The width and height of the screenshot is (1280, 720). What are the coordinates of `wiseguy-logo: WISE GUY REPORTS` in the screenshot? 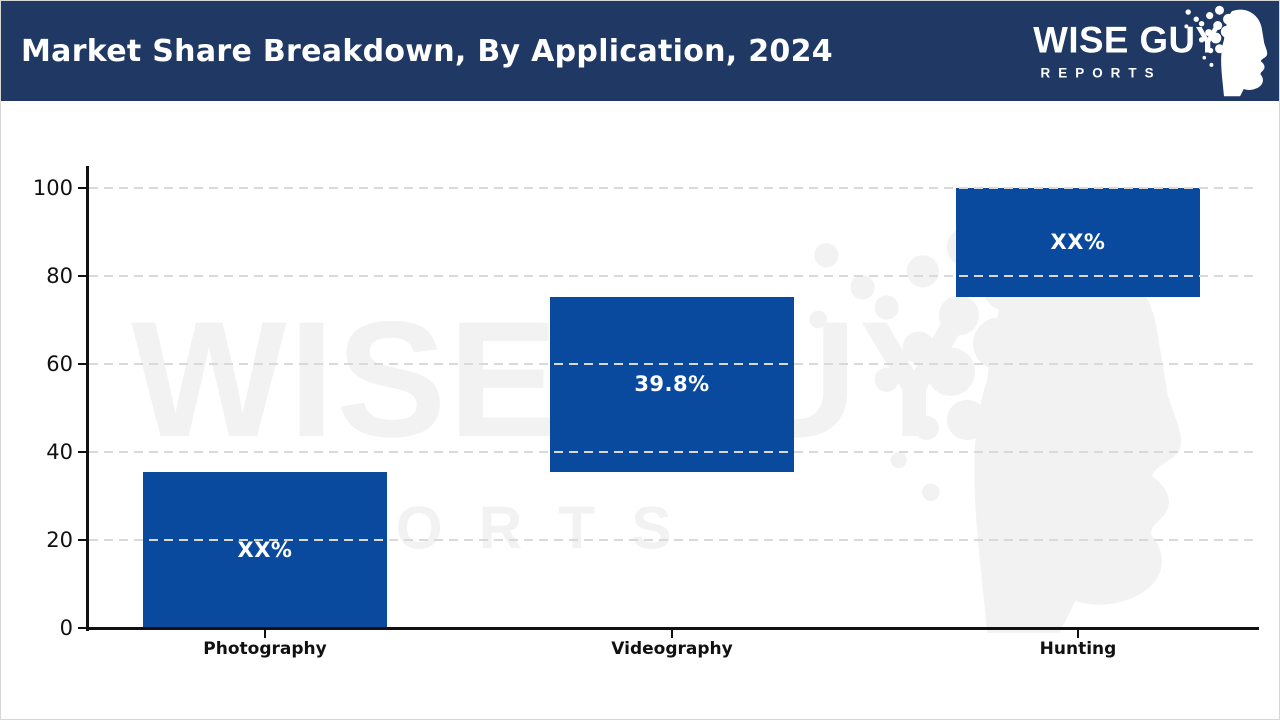 It's located at (1150, 51).